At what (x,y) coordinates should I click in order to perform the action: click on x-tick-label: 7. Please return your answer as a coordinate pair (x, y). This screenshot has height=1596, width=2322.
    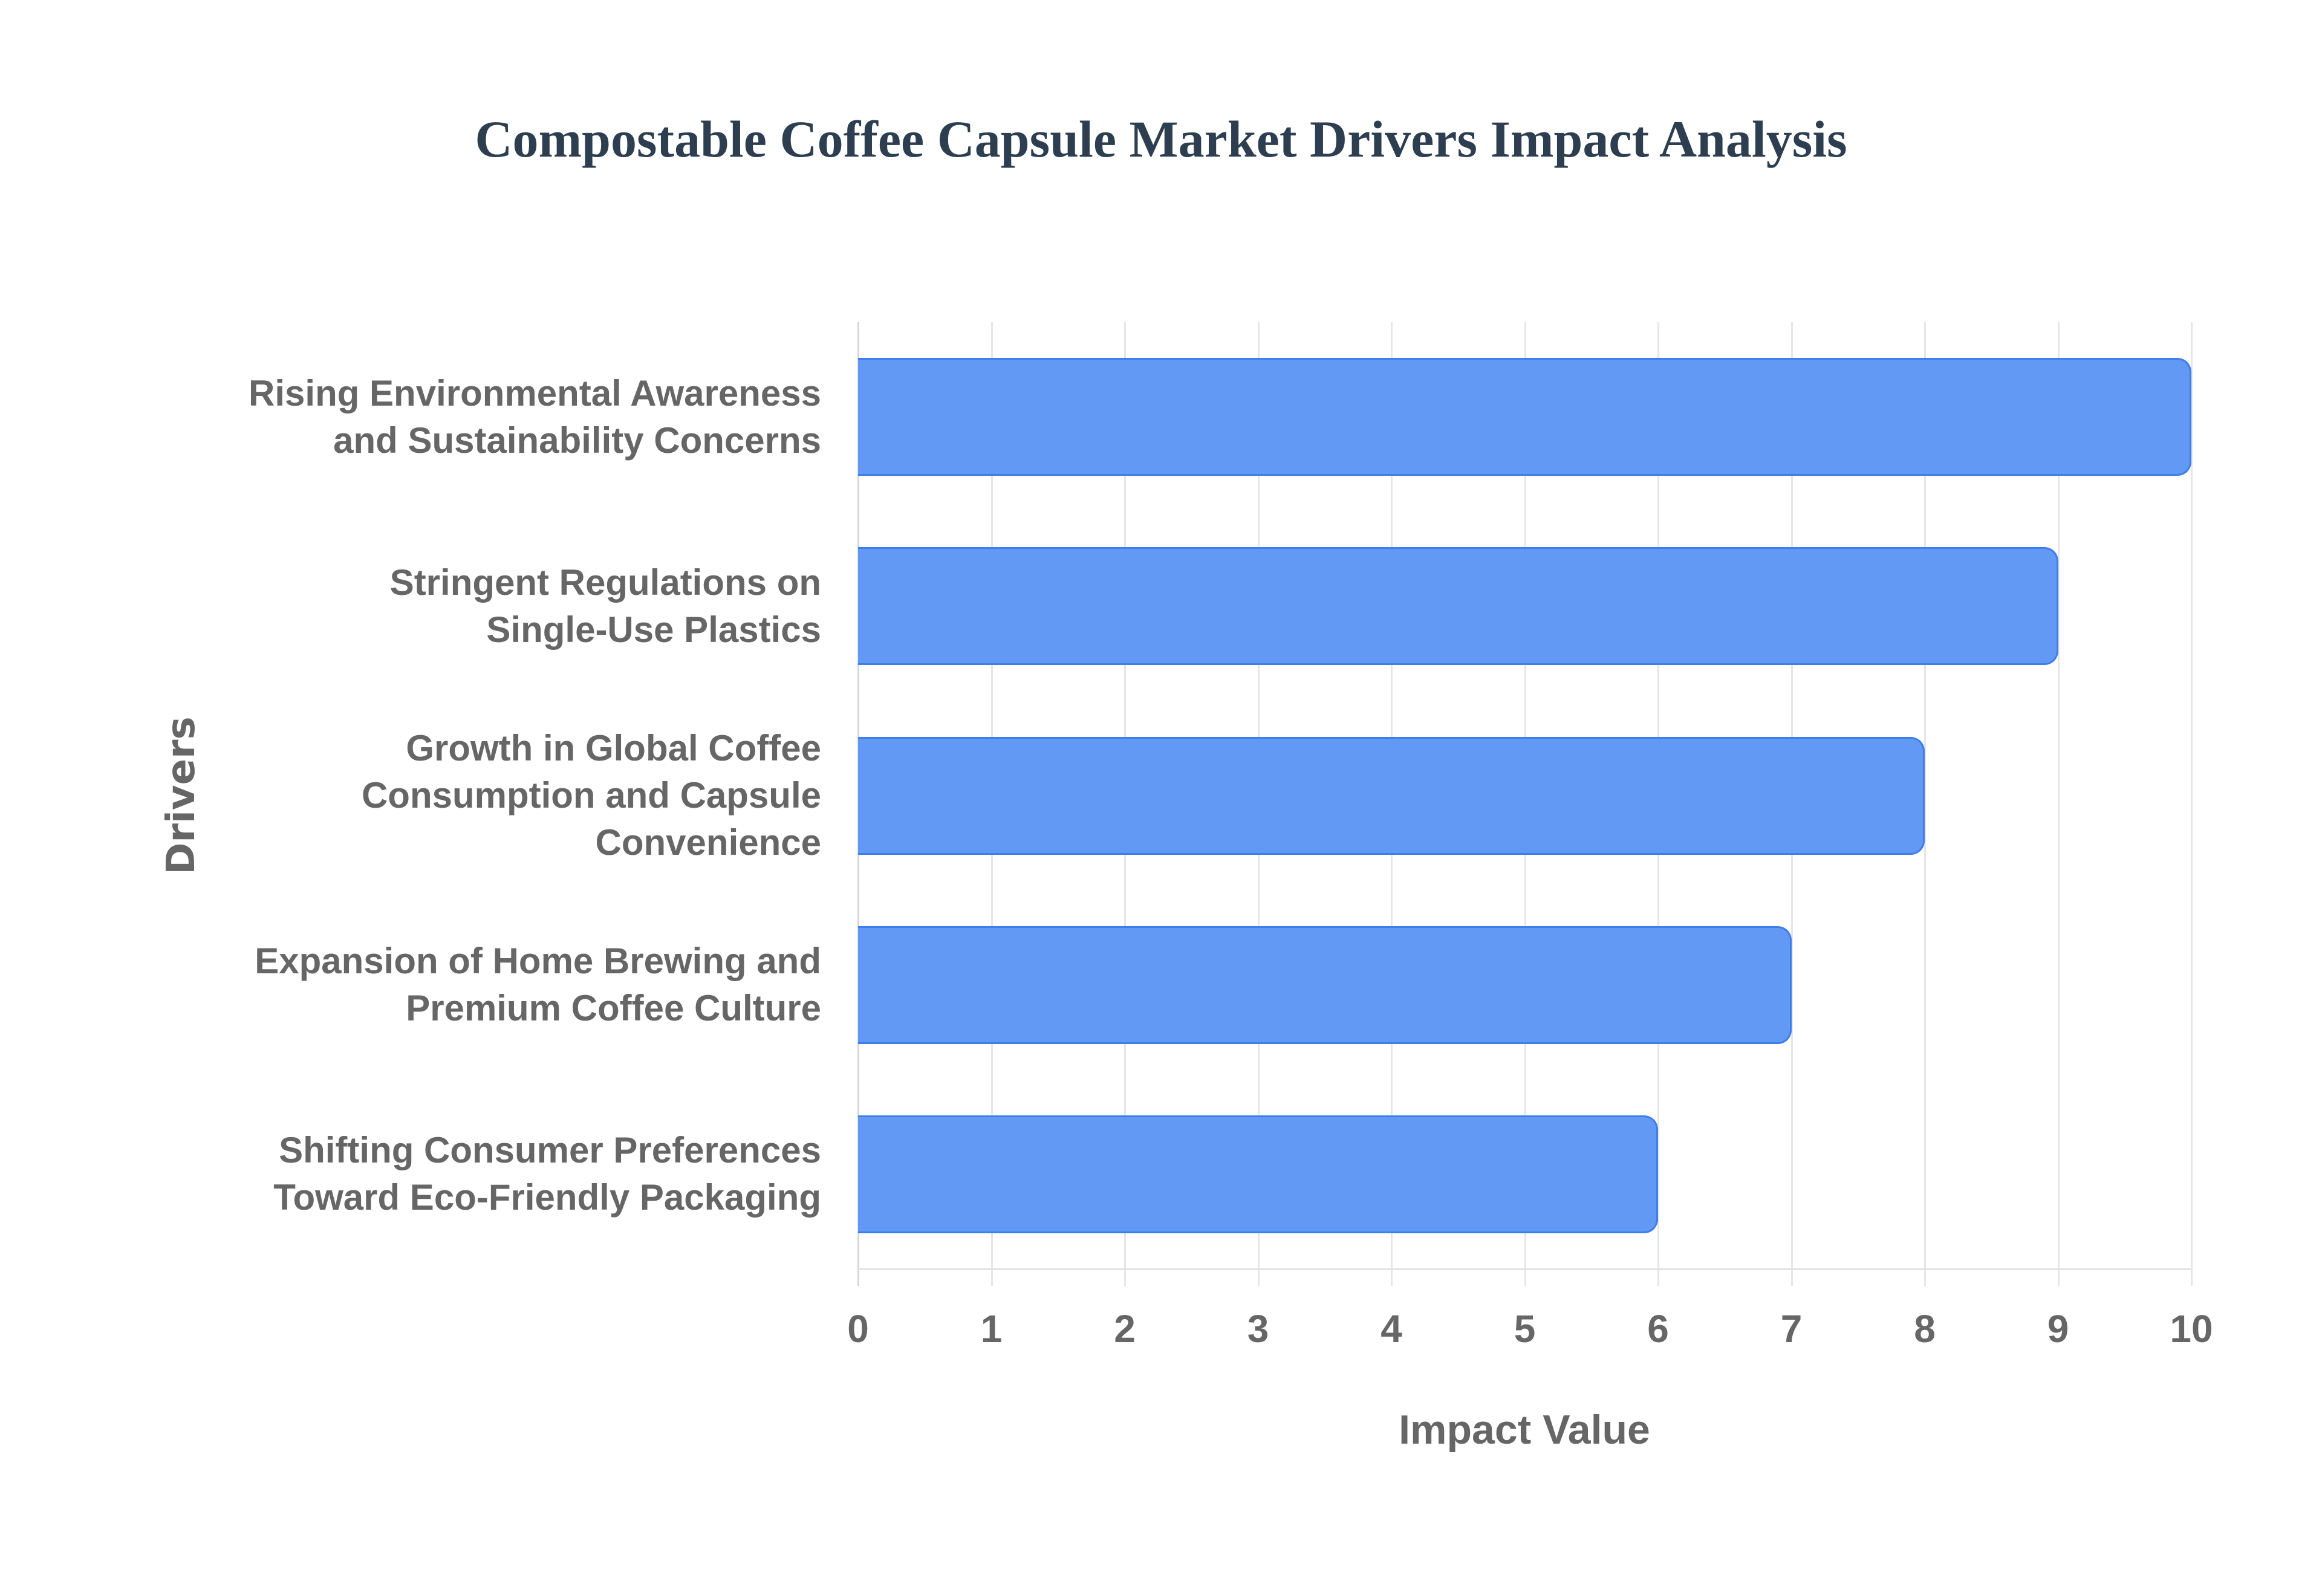
    Looking at the image, I should click on (1791, 1329).